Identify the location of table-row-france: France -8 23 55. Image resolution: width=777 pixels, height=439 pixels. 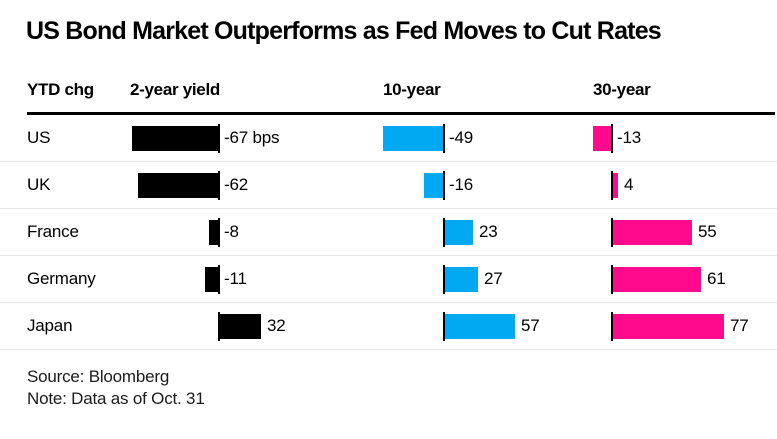
(388, 232).